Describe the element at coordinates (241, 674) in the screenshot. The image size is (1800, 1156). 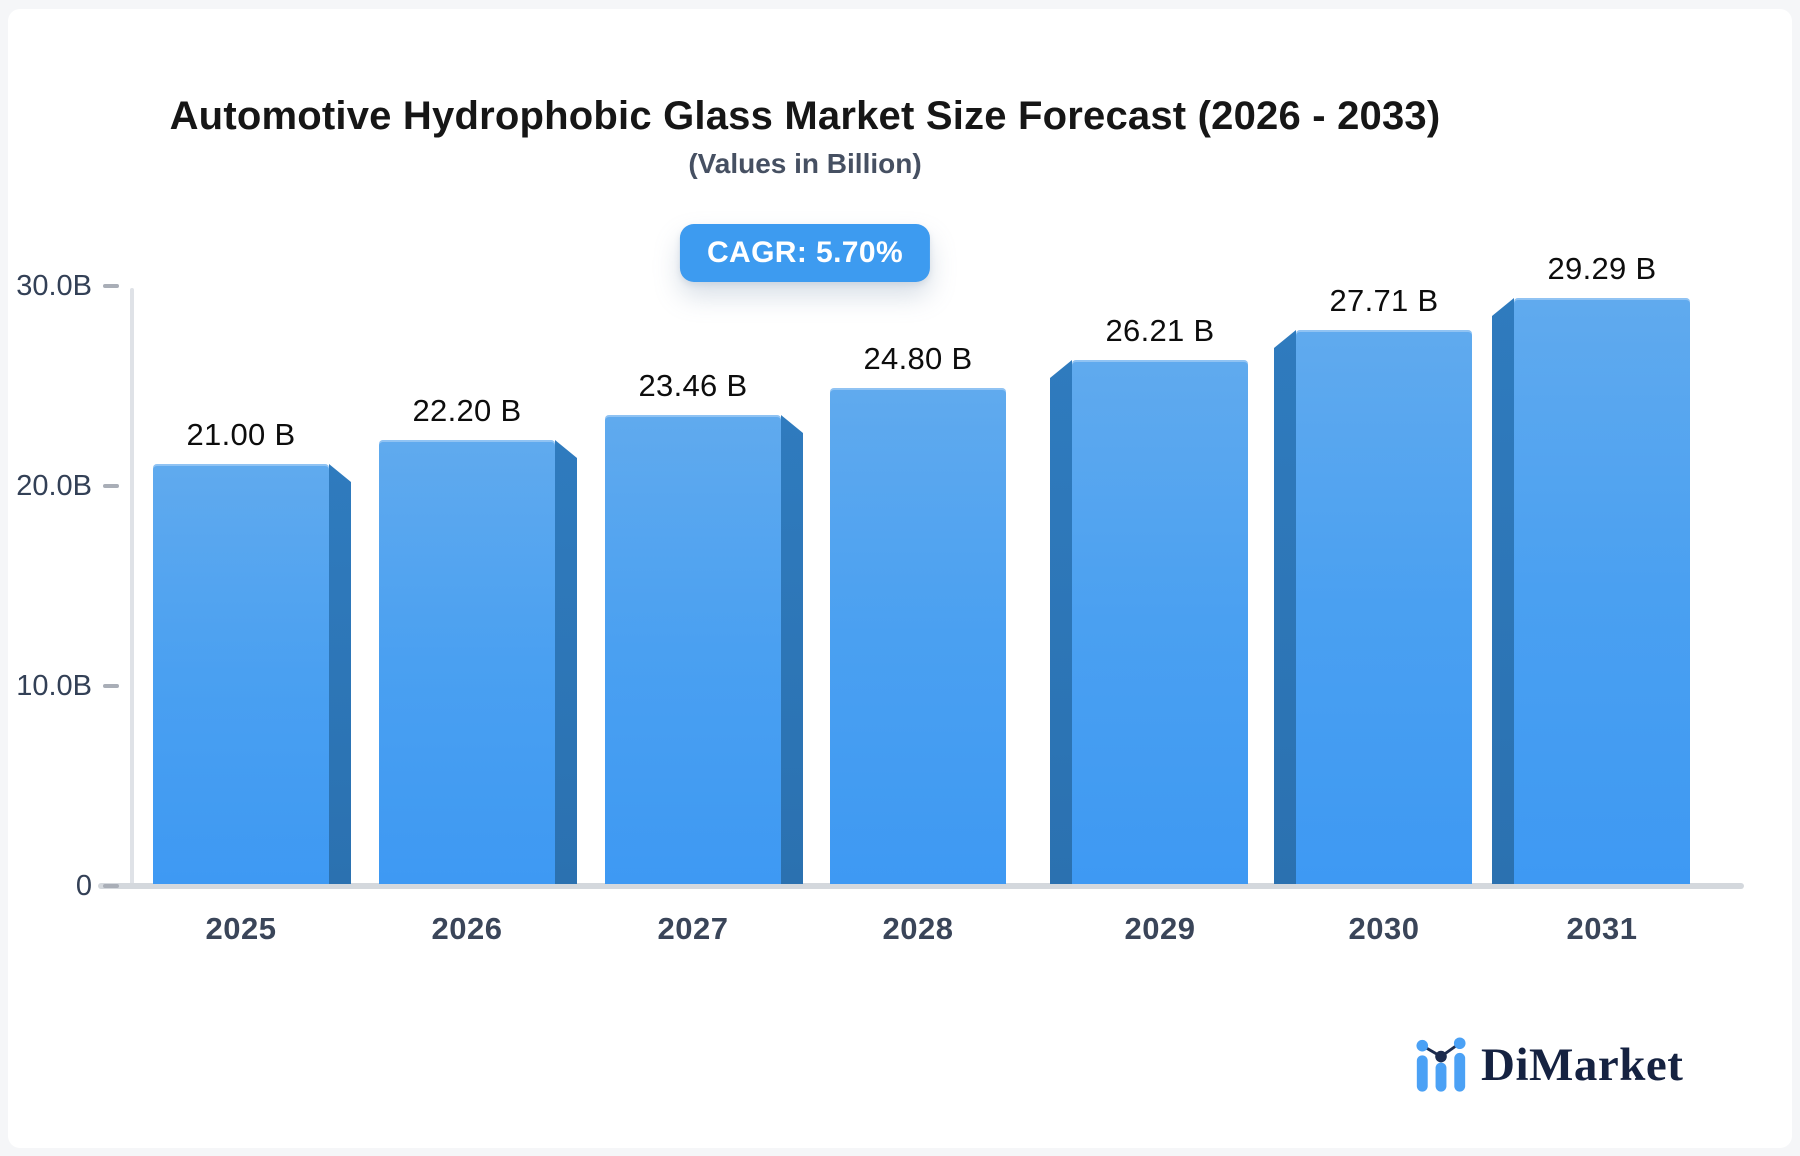
I see `bar-2025` at that location.